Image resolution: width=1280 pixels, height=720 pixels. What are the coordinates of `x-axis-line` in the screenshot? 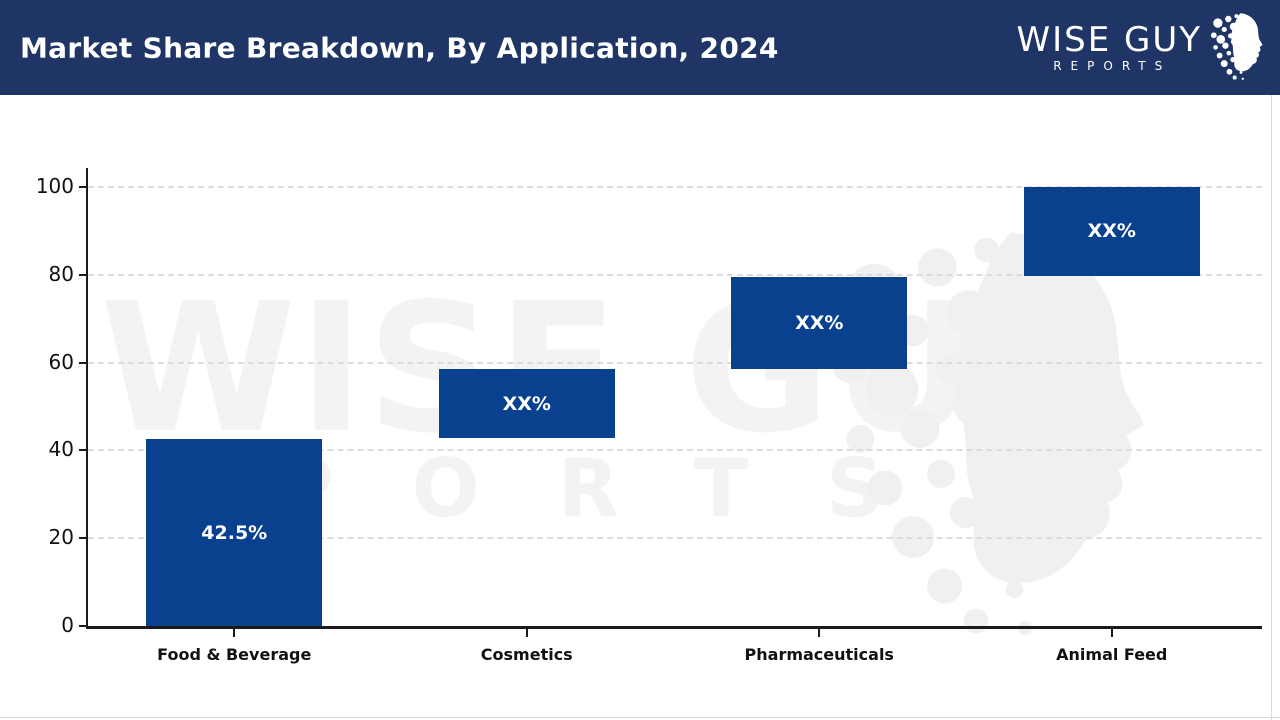 It's located at (674, 627).